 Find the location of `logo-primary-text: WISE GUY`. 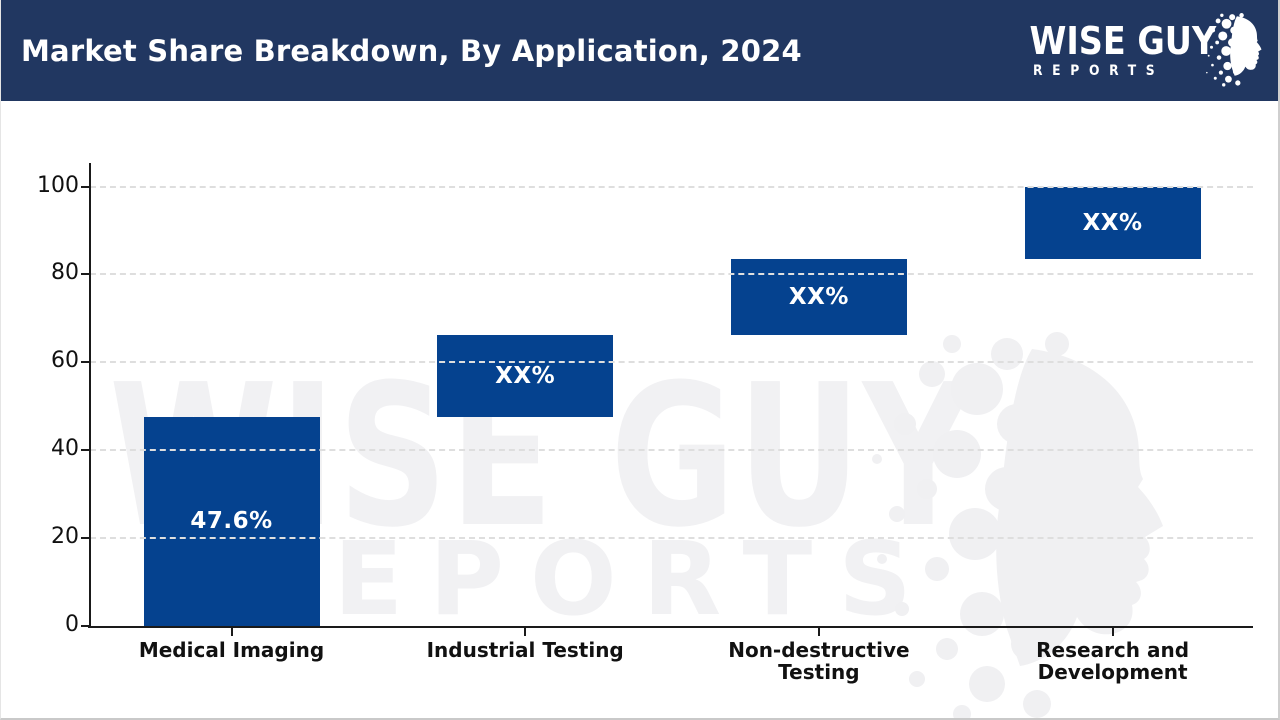

logo-primary-text: WISE GUY is located at coordinates (1122, 41).